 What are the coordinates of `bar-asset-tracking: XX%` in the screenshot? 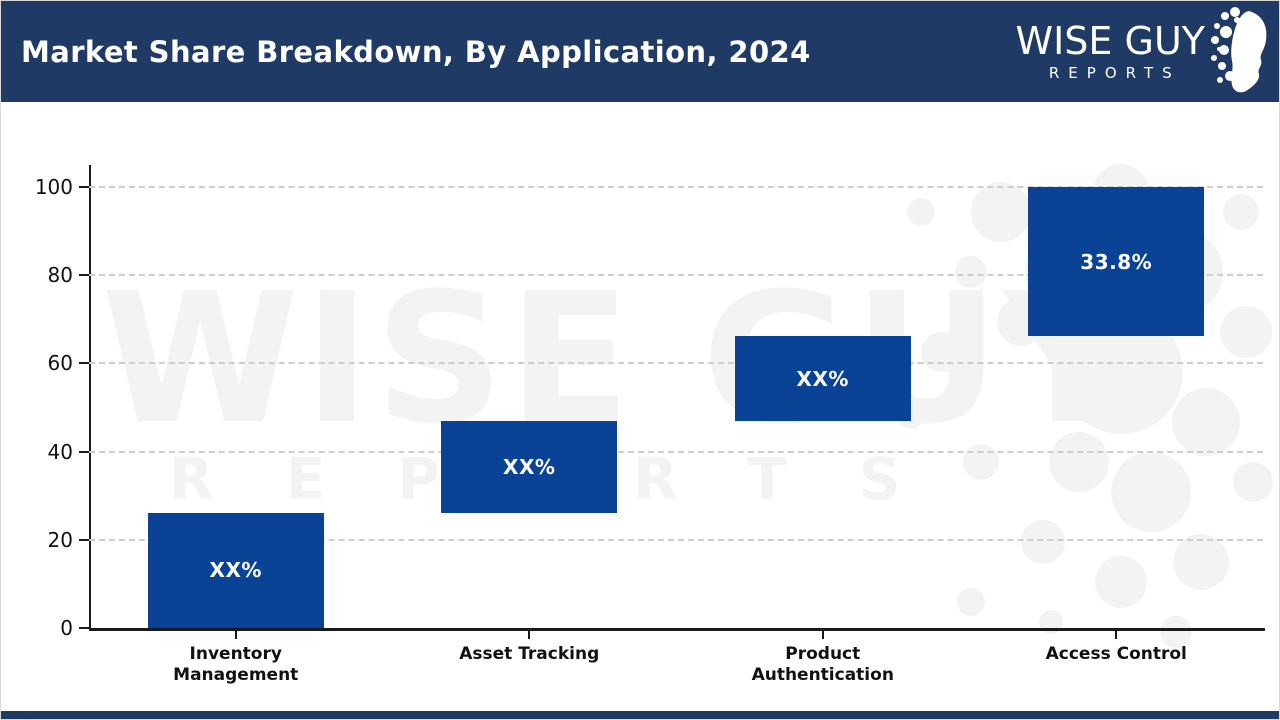 It's located at (529, 467).